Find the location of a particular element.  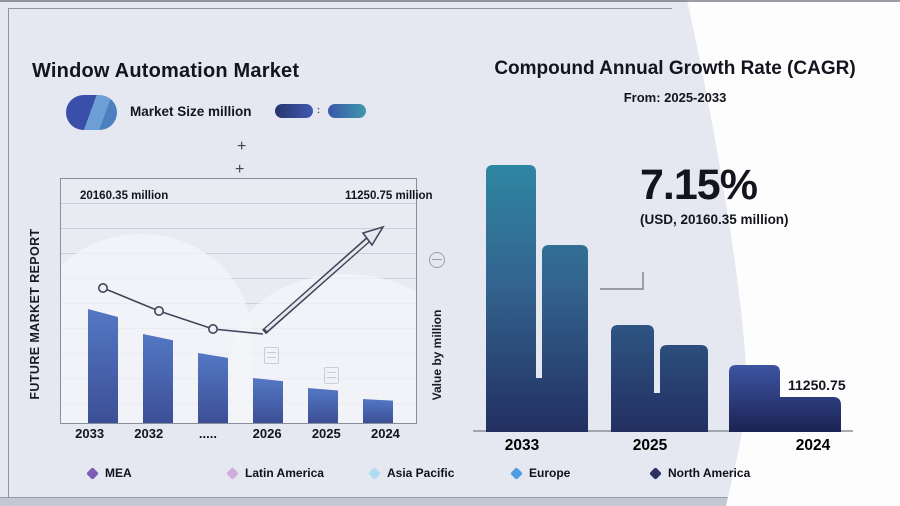

x-label: 2026 is located at coordinates (267, 433).